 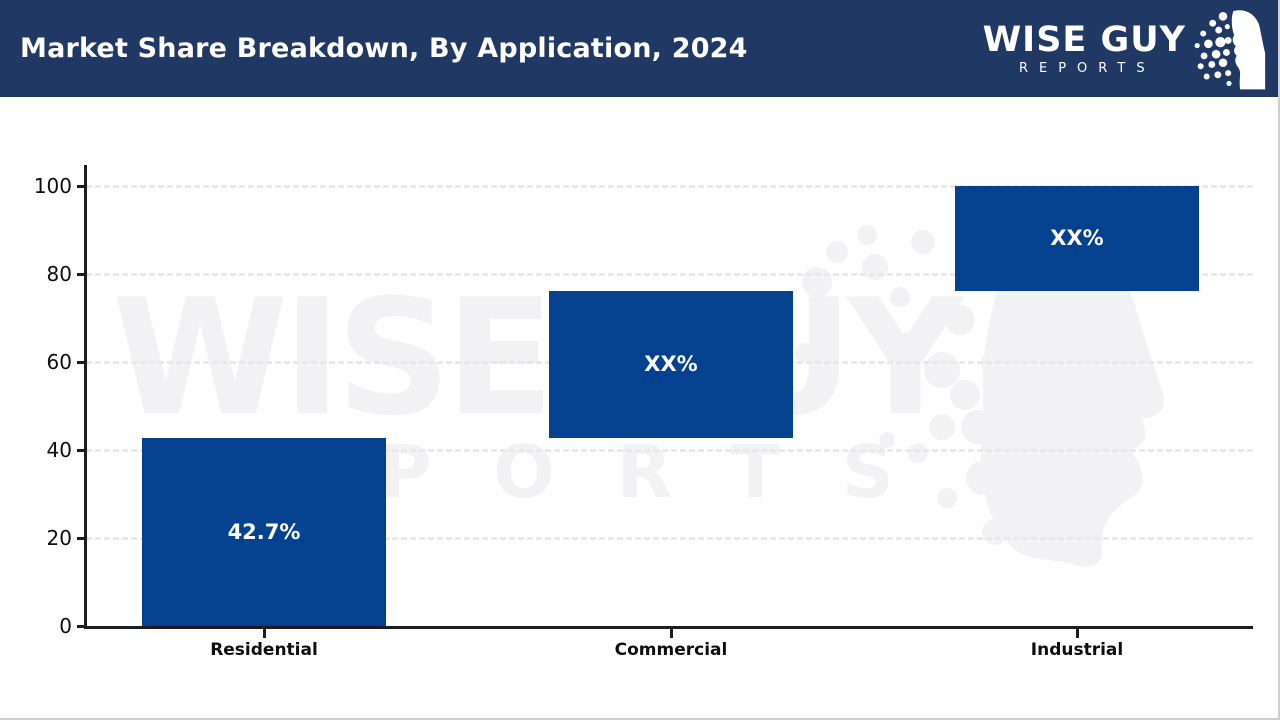 What do you see at coordinates (1077, 633) in the screenshot?
I see `x-tick-industrial` at bounding box center [1077, 633].